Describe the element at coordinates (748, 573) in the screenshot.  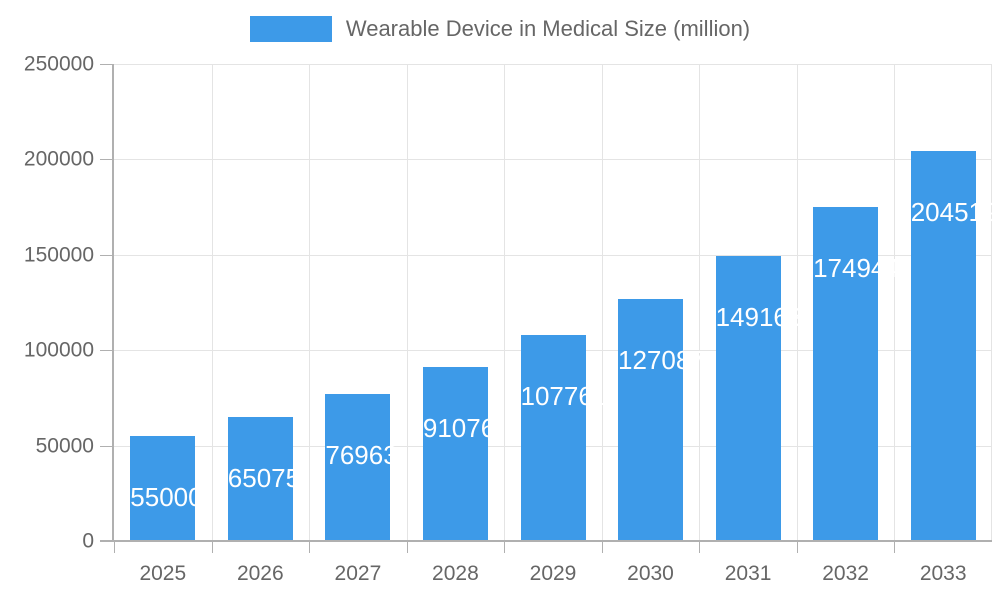
I see `x-tick-label-2031: 2031` at that location.